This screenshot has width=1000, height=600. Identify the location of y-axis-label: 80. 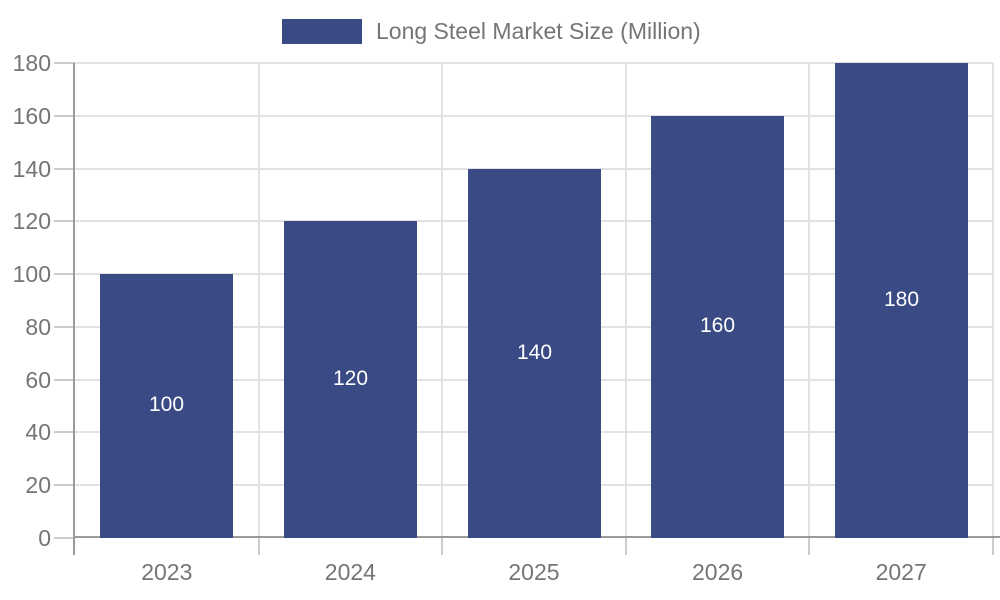
(38, 326).